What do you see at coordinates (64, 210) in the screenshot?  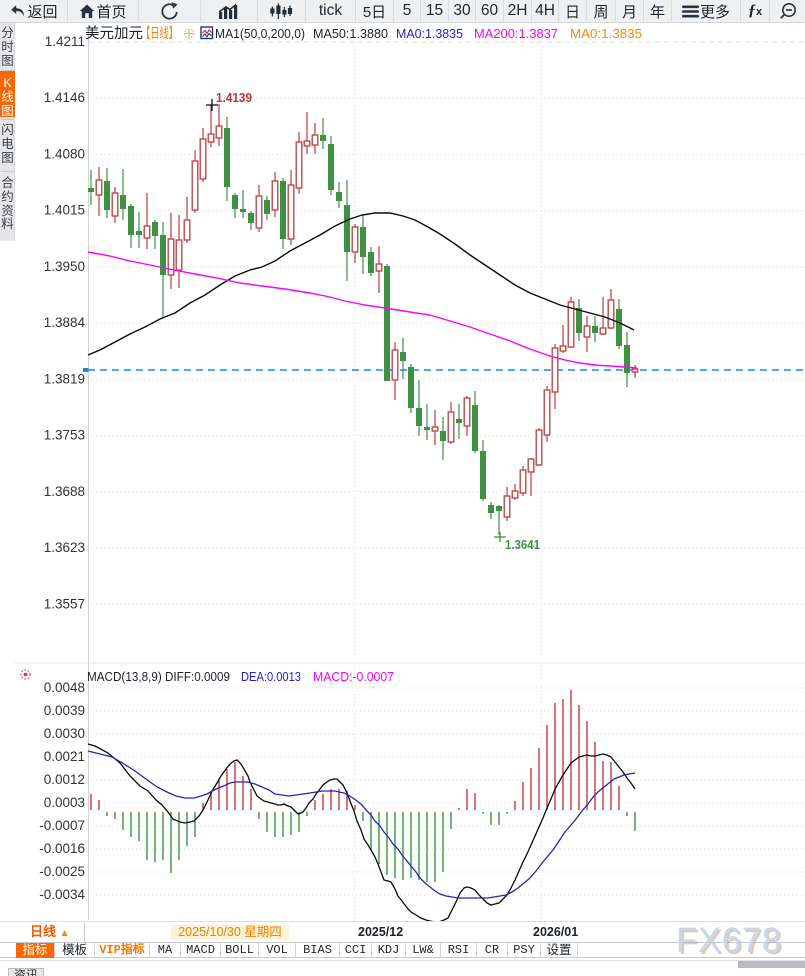 I see `svg-text: 1.4015` at bounding box center [64, 210].